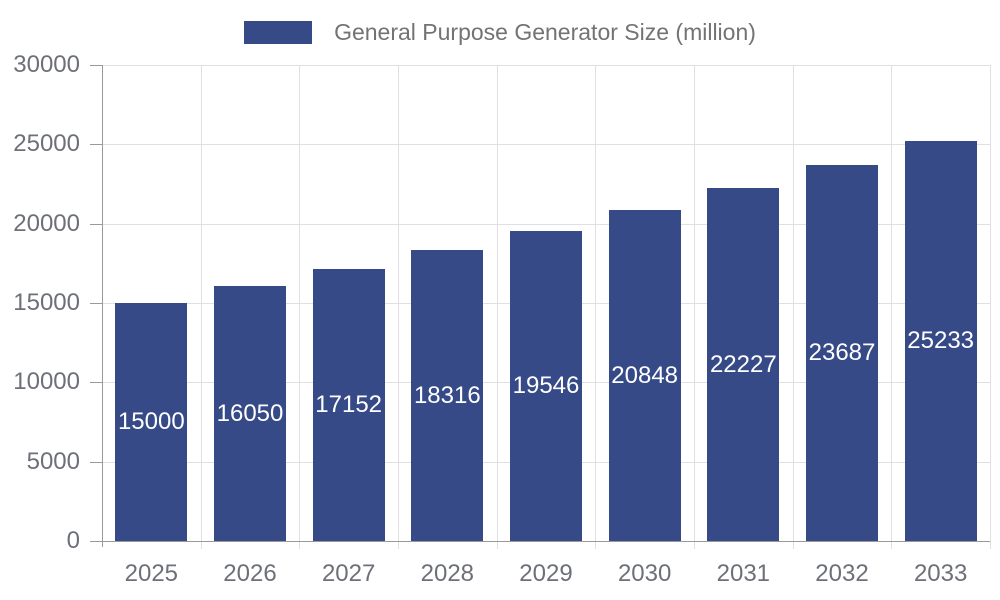 The image size is (1000, 600). Describe the element at coordinates (46, 302) in the screenshot. I see `y-axis-tick-label: 15000` at that location.